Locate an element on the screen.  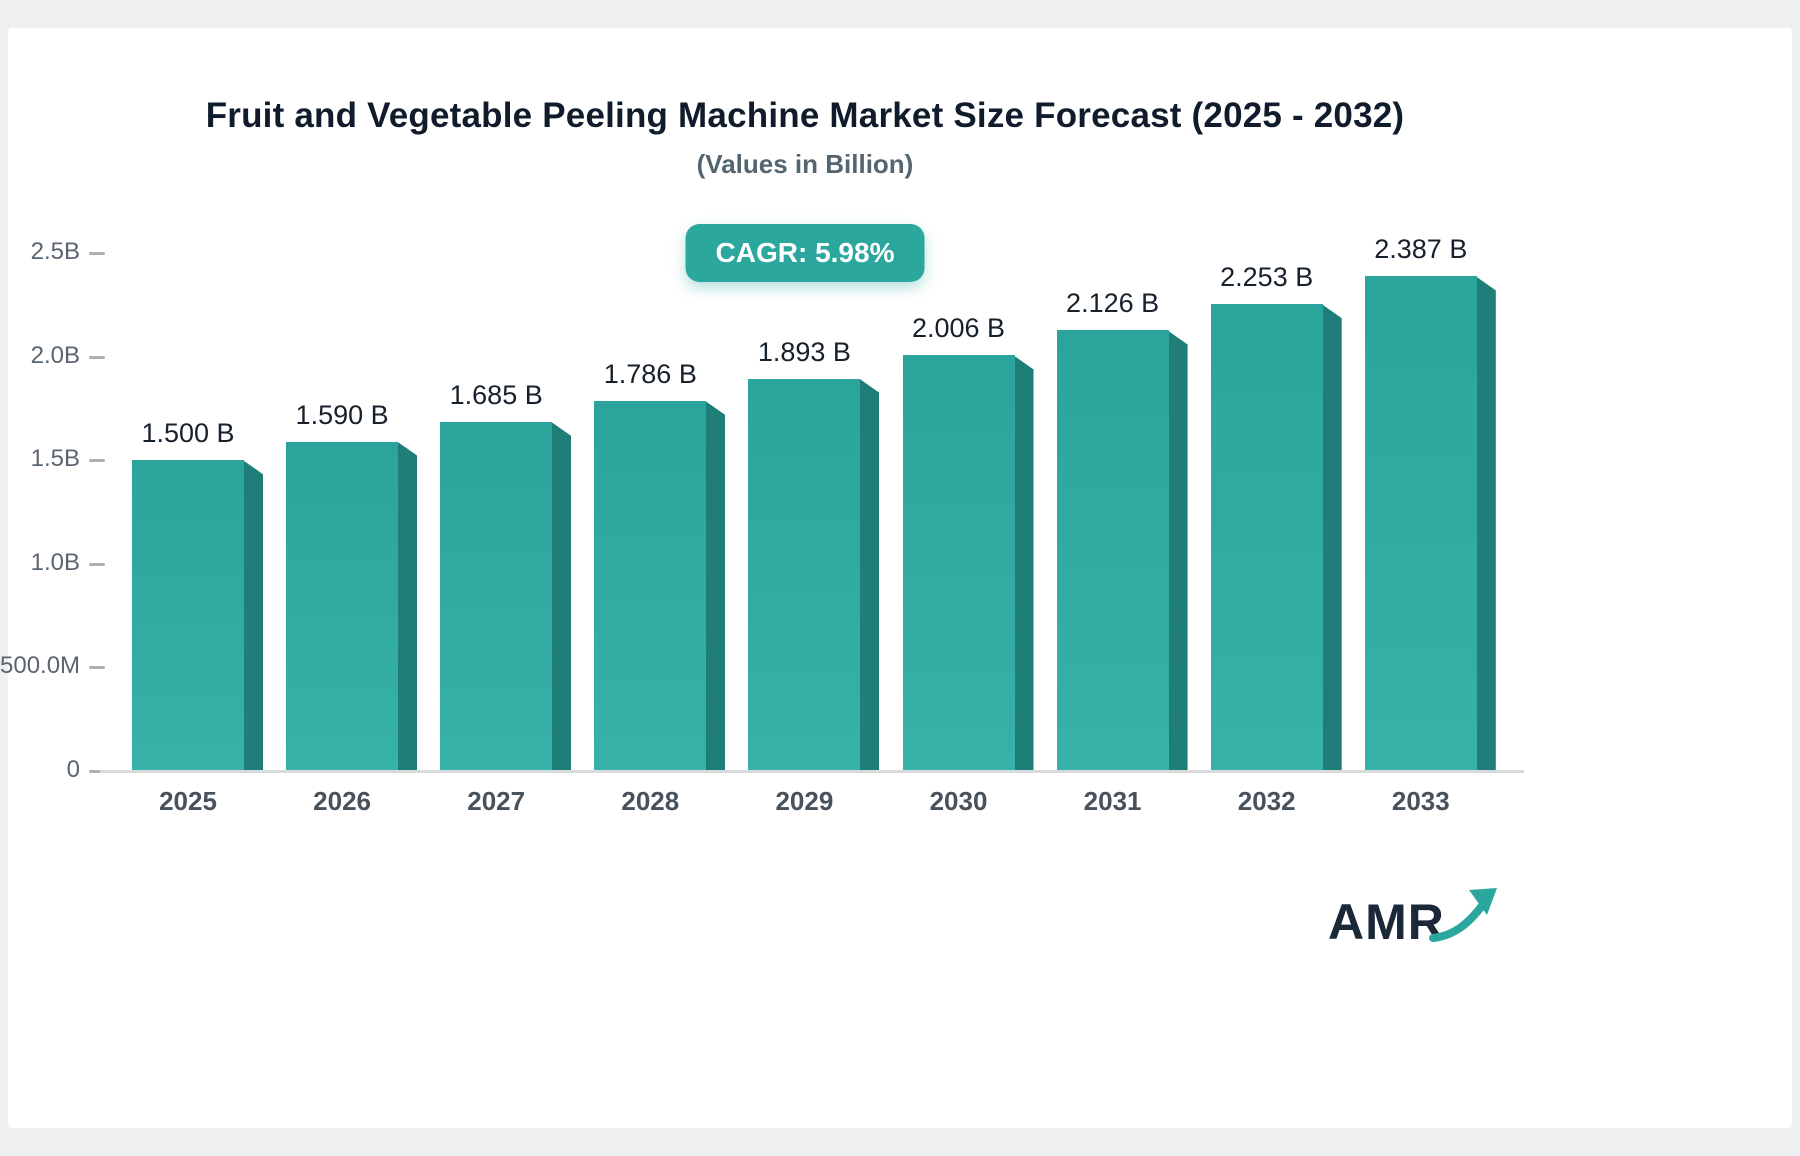
x-axis-category-label: 2032 is located at coordinates (1266, 801).